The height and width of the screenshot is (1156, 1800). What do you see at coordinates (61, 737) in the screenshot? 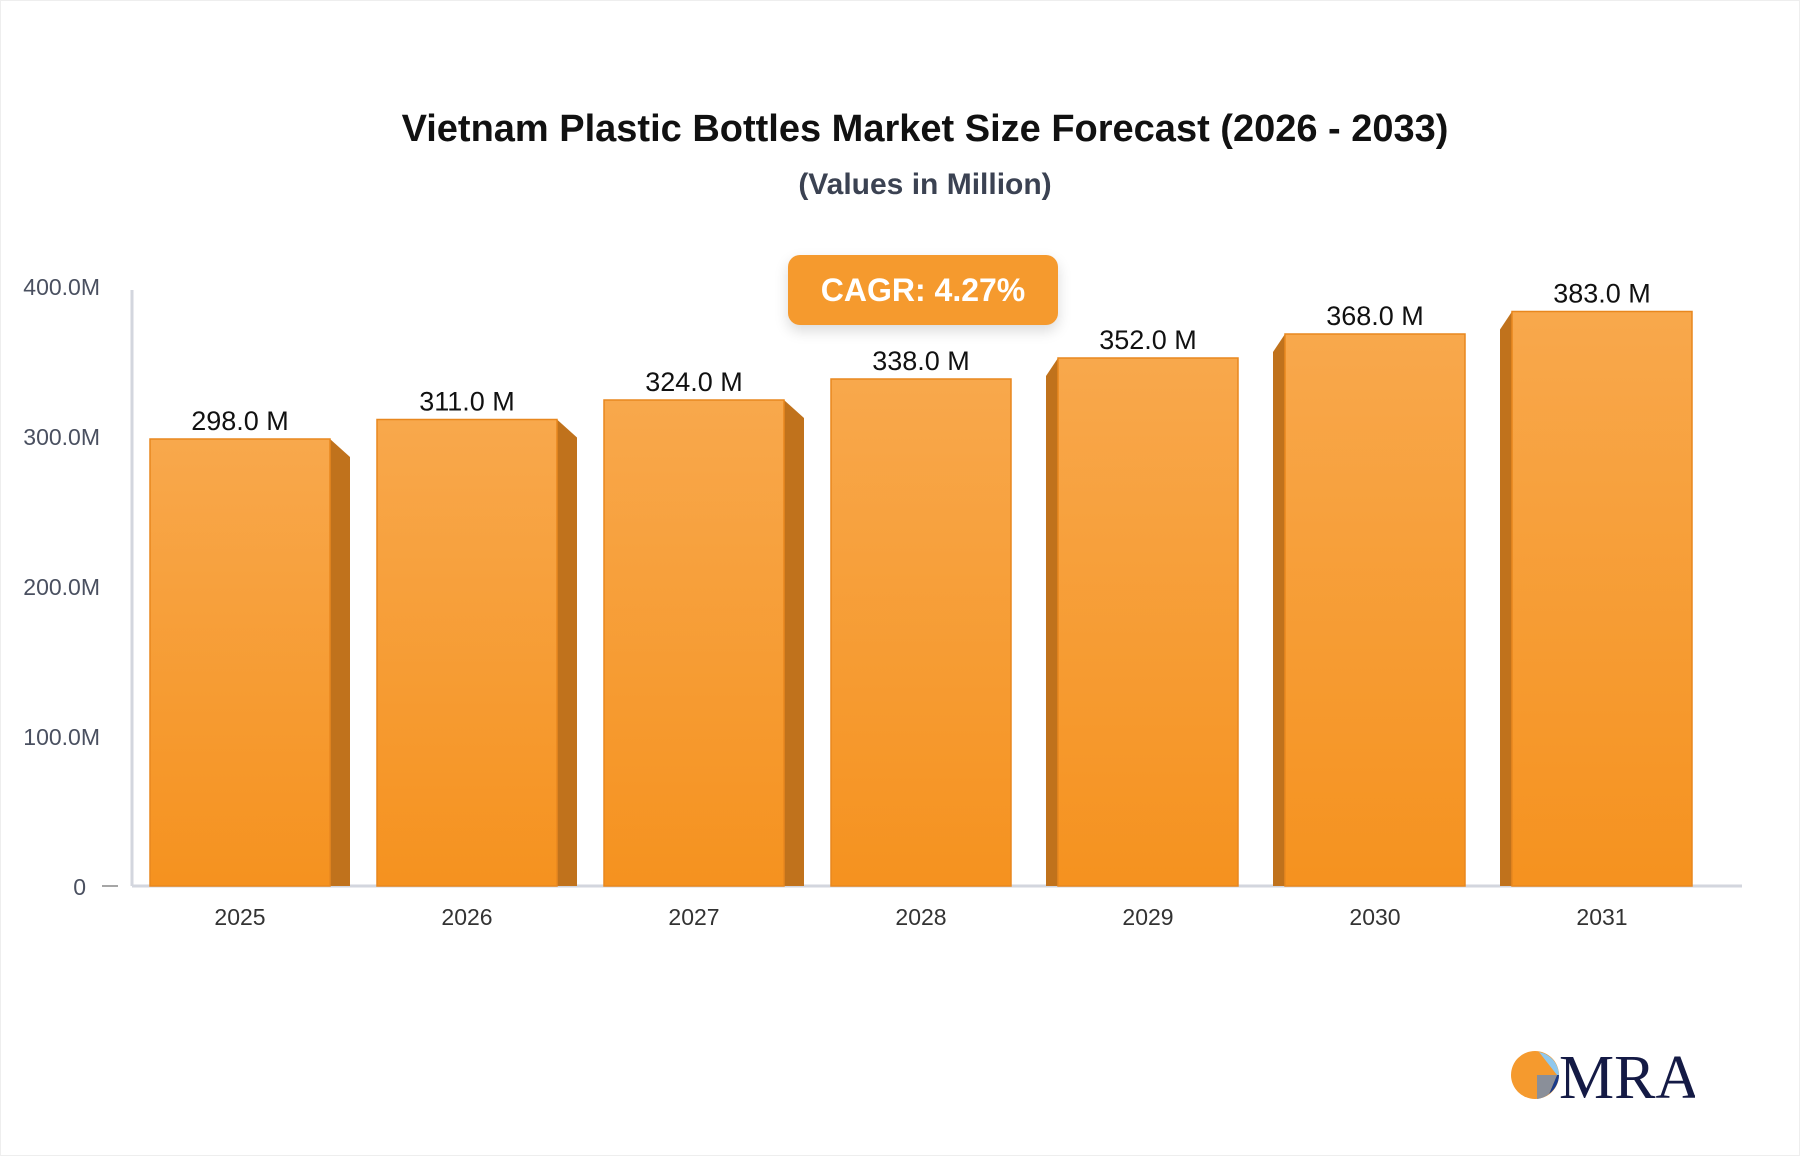
I see `y-tick-label: 100.0M` at bounding box center [61, 737].